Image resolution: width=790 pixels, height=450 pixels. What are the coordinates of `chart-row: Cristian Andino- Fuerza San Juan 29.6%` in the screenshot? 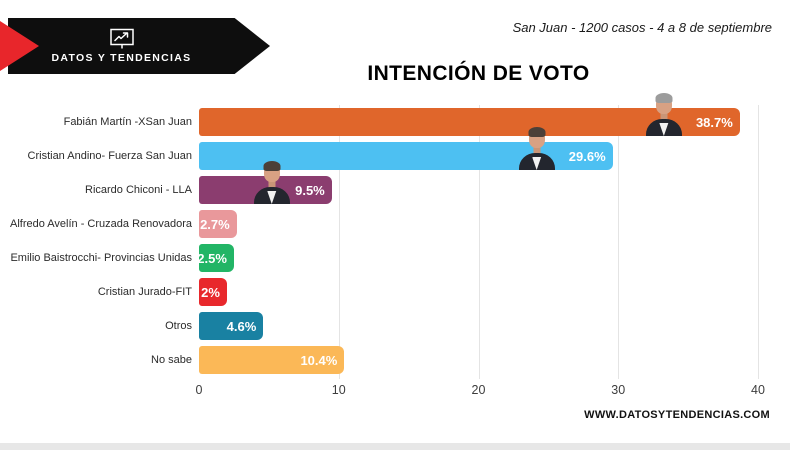 It's located at (395, 150).